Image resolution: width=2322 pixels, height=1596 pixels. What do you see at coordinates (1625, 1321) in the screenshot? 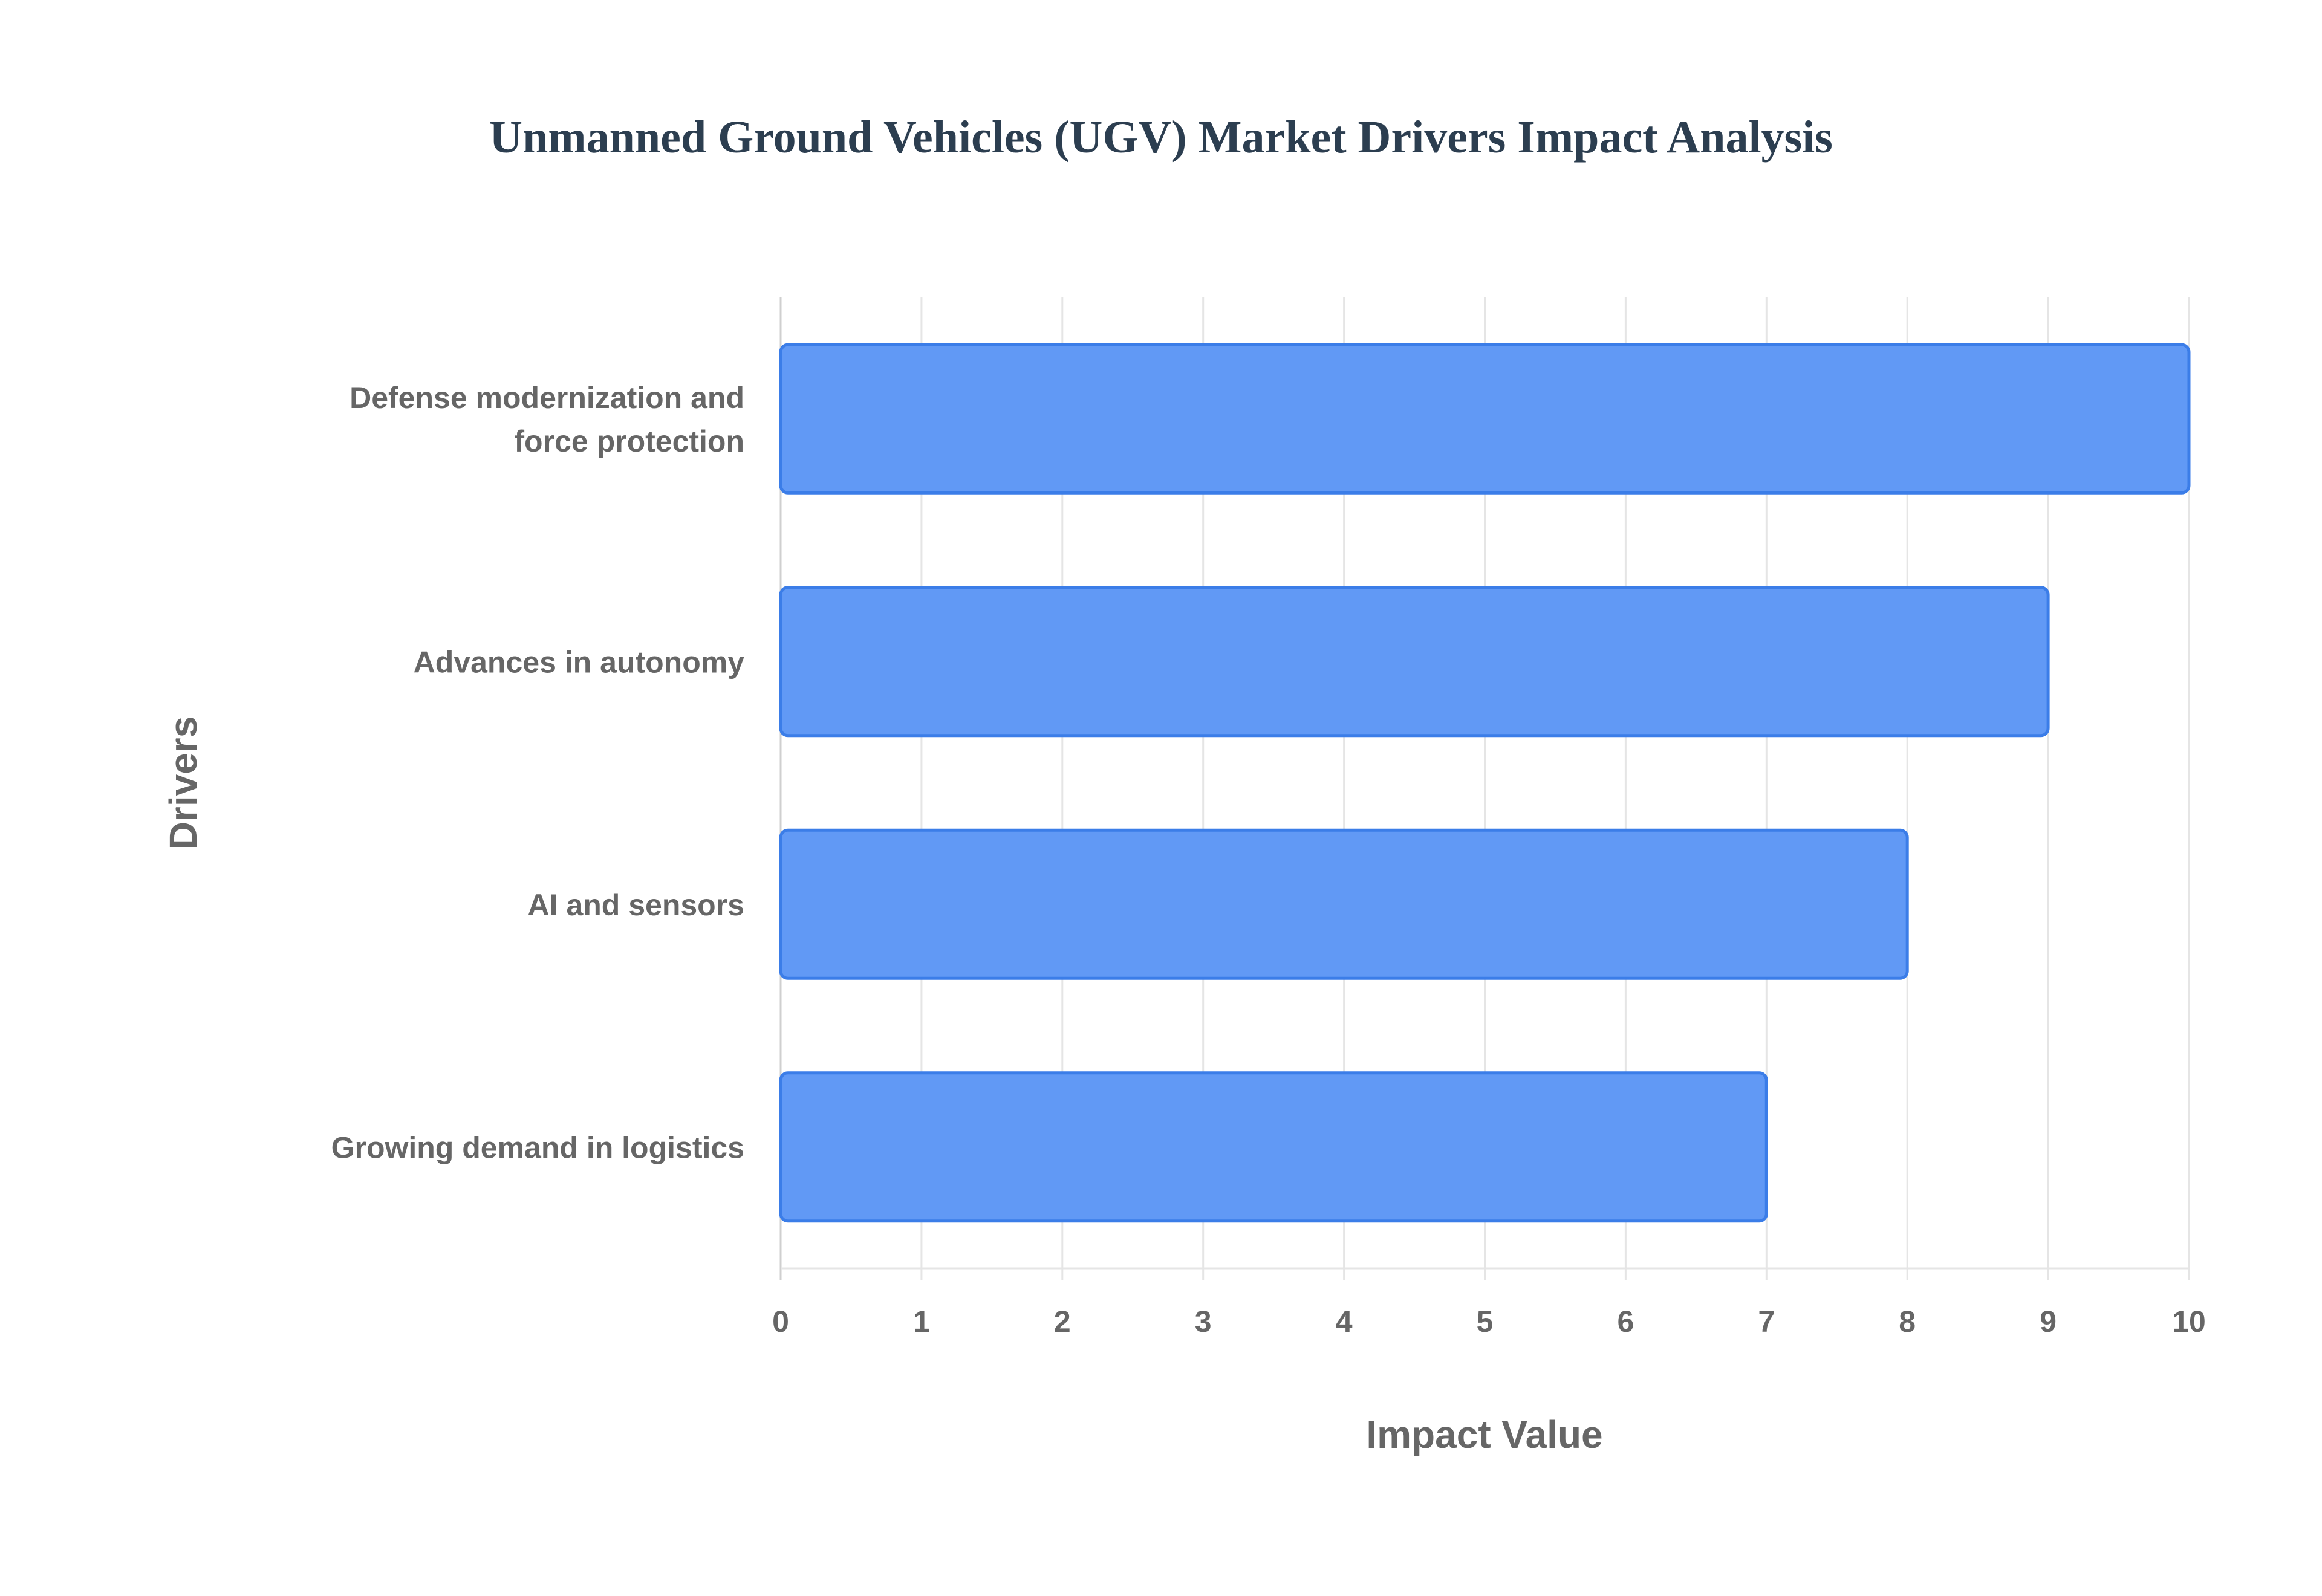
I see `x-tick-label: 6` at bounding box center [1625, 1321].